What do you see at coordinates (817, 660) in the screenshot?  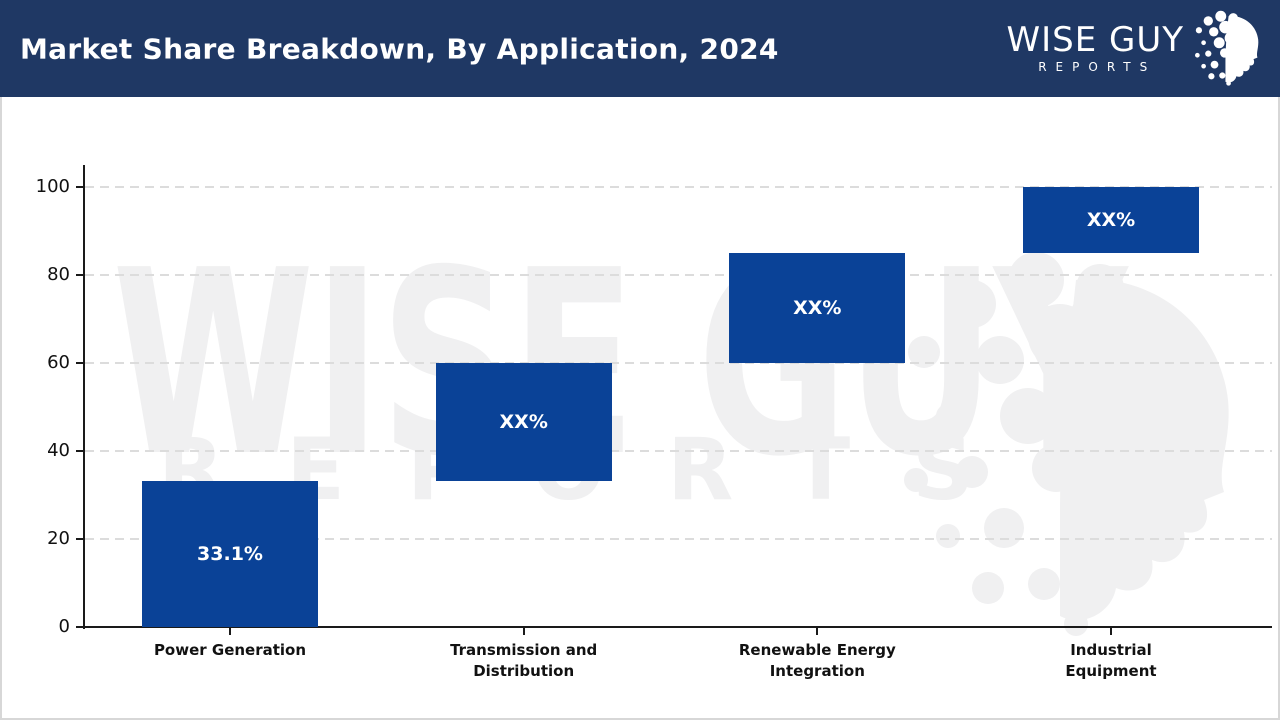 I see `x-axis-label: Renewable Energy Integration` at bounding box center [817, 660].